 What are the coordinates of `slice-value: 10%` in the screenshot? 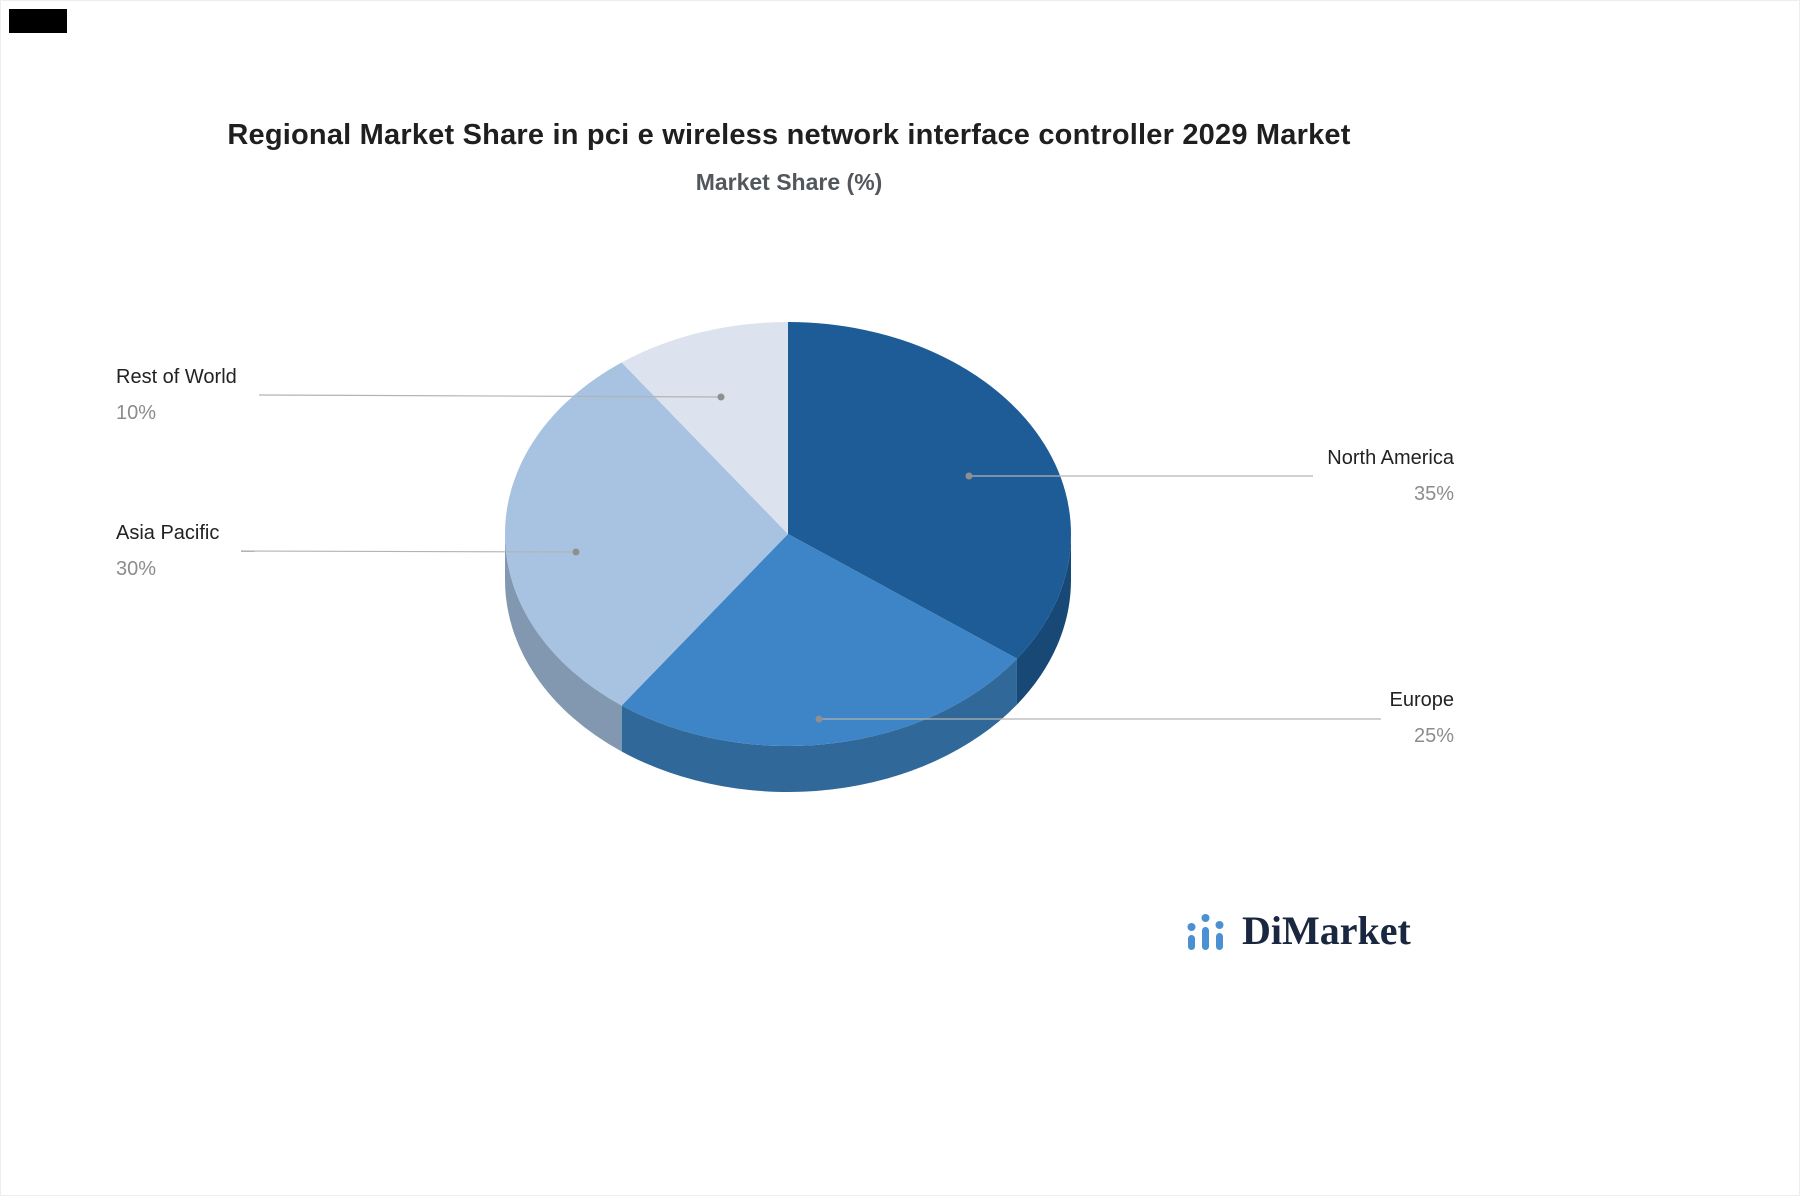 It's located at (136, 413).